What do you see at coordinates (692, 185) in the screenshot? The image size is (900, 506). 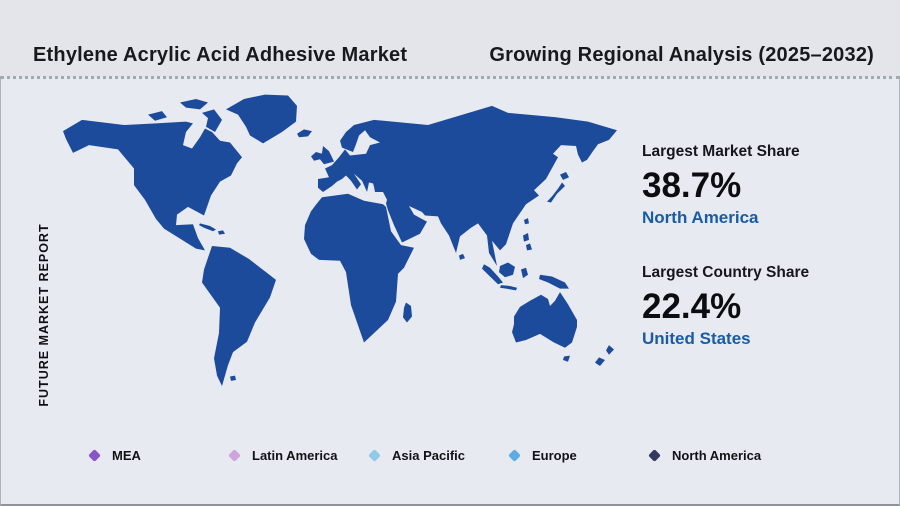 I see `stat-value: 38.7%` at bounding box center [692, 185].